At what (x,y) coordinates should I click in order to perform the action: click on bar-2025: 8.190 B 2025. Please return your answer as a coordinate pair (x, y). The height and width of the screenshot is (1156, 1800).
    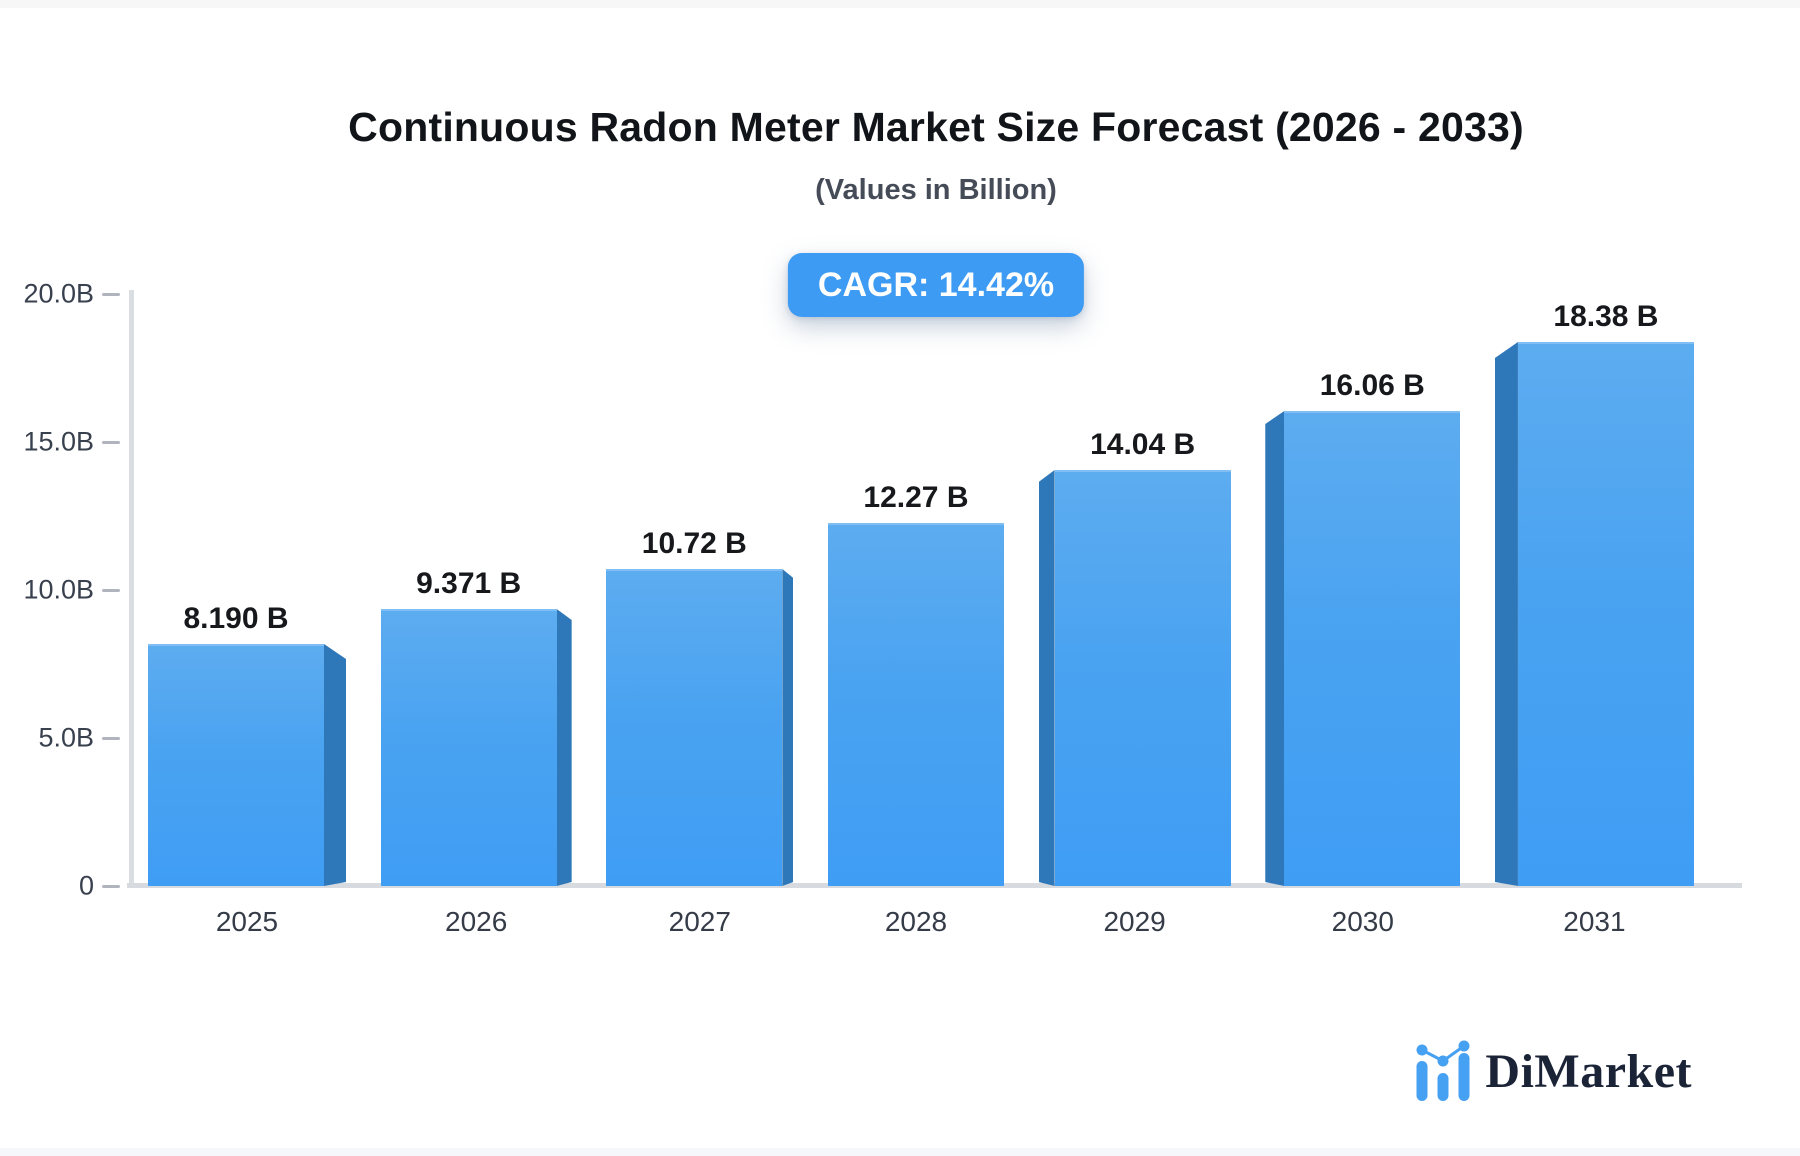
    Looking at the image, I should click on (247, 769).